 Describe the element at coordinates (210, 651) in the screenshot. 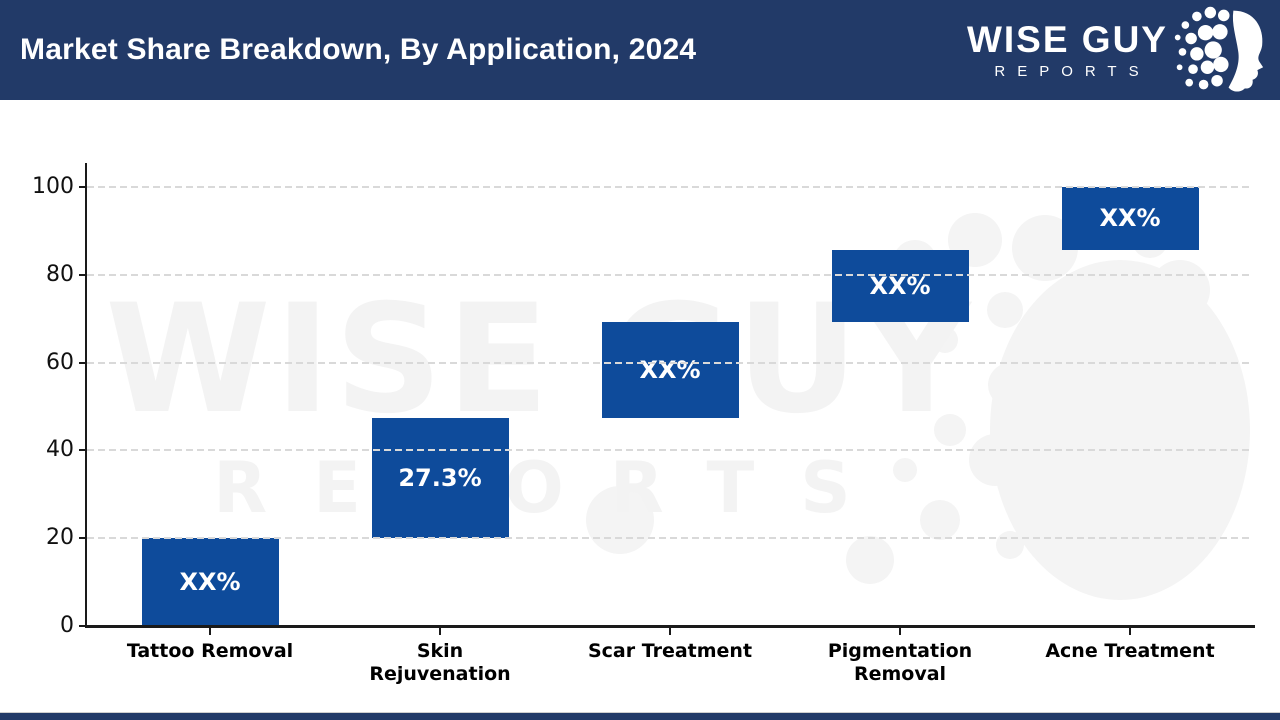

I see `x-axis-category-label: Tattoo Removal` at that location.